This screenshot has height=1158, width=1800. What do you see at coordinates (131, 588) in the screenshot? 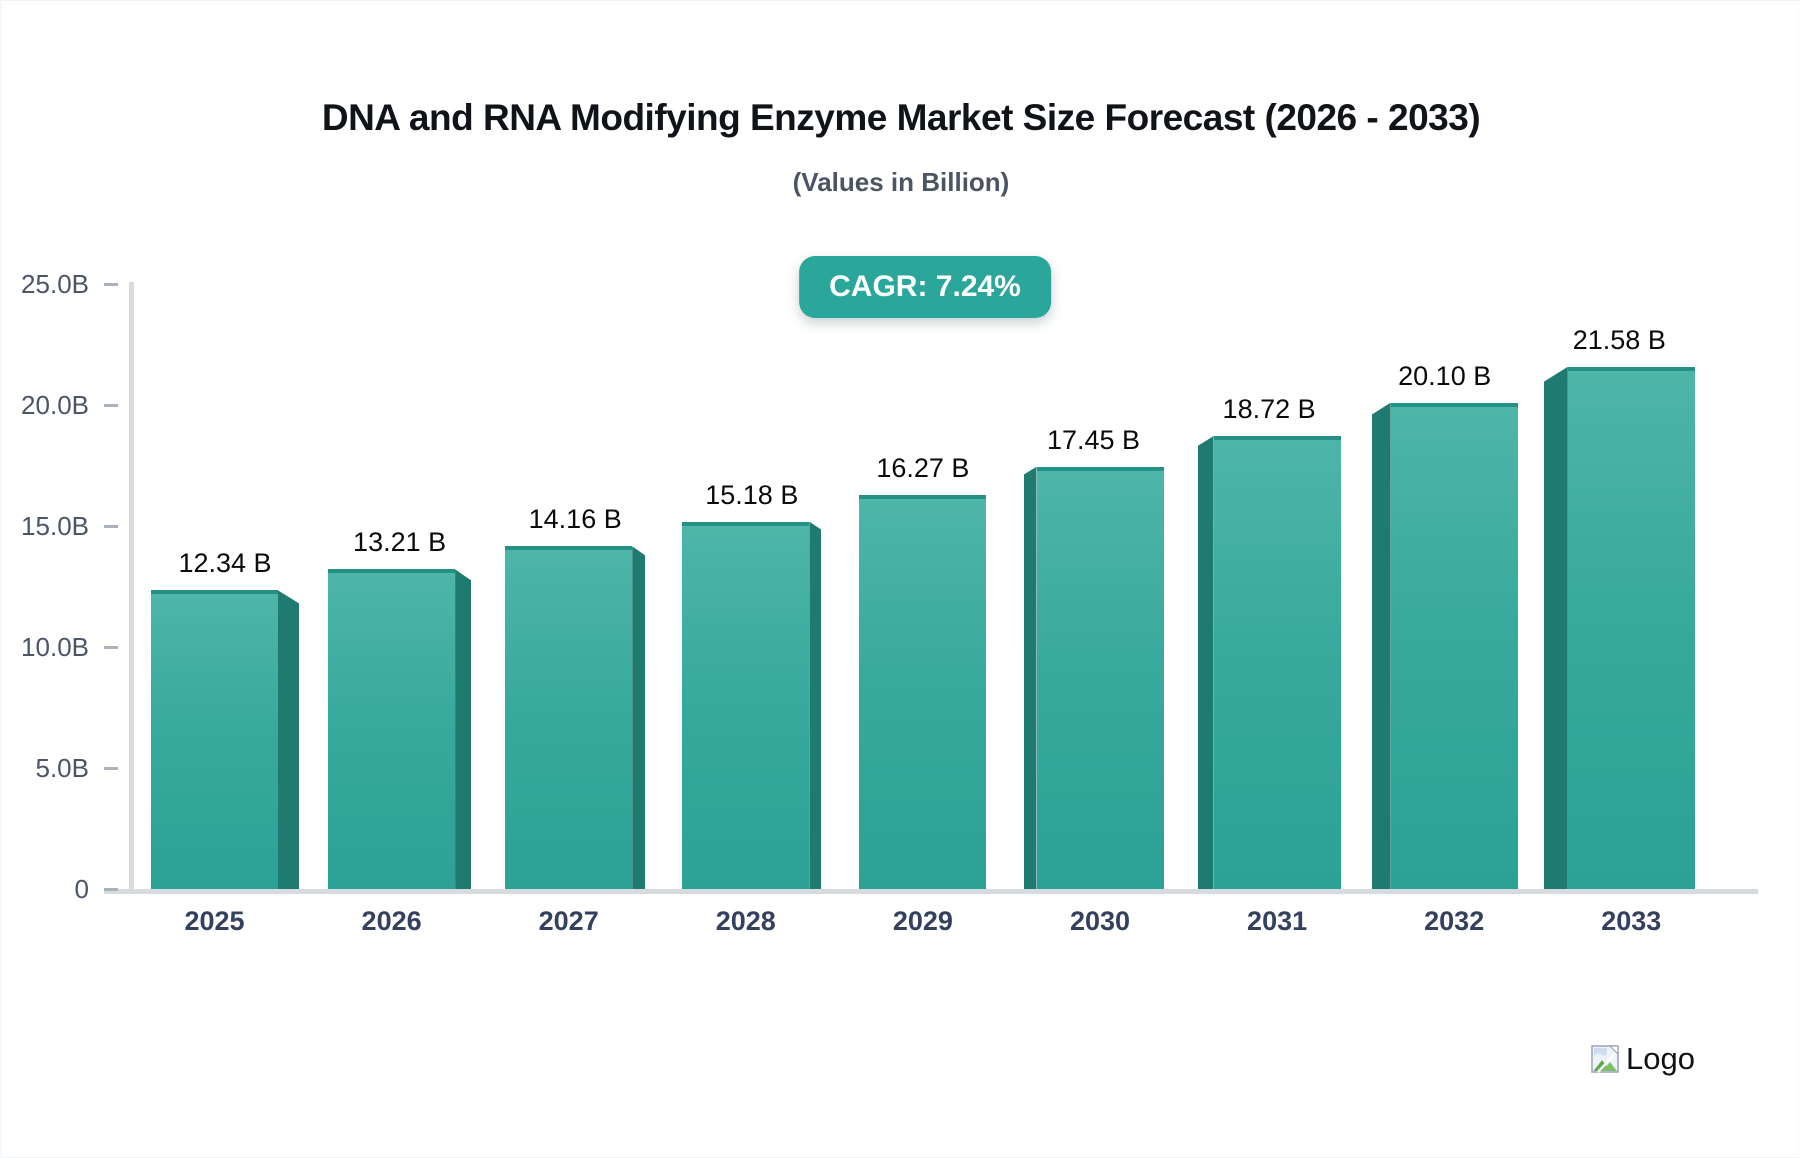
I see `y-axis-line` at bounding box center [131, 588].